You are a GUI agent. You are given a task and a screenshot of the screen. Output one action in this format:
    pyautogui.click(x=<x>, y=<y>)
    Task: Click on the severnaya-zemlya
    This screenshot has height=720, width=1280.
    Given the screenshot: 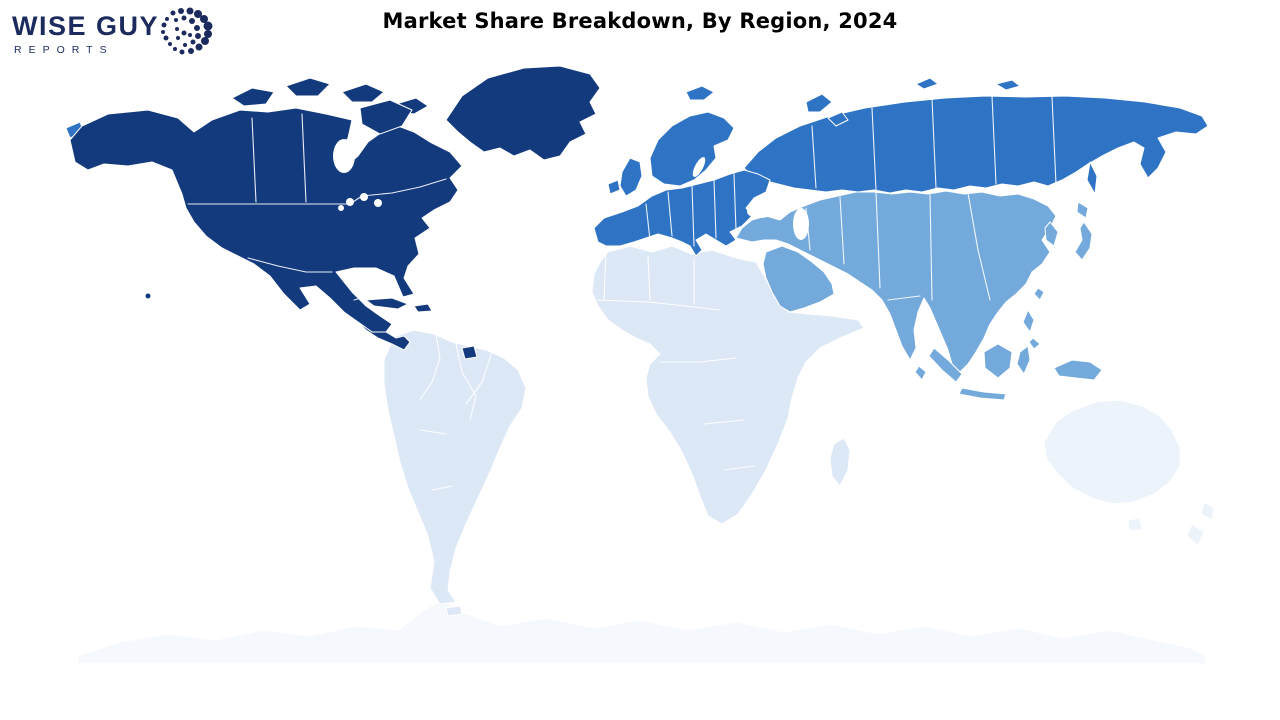 What is the action you would take?
    pyautogui.click(x=927, y=83)
    